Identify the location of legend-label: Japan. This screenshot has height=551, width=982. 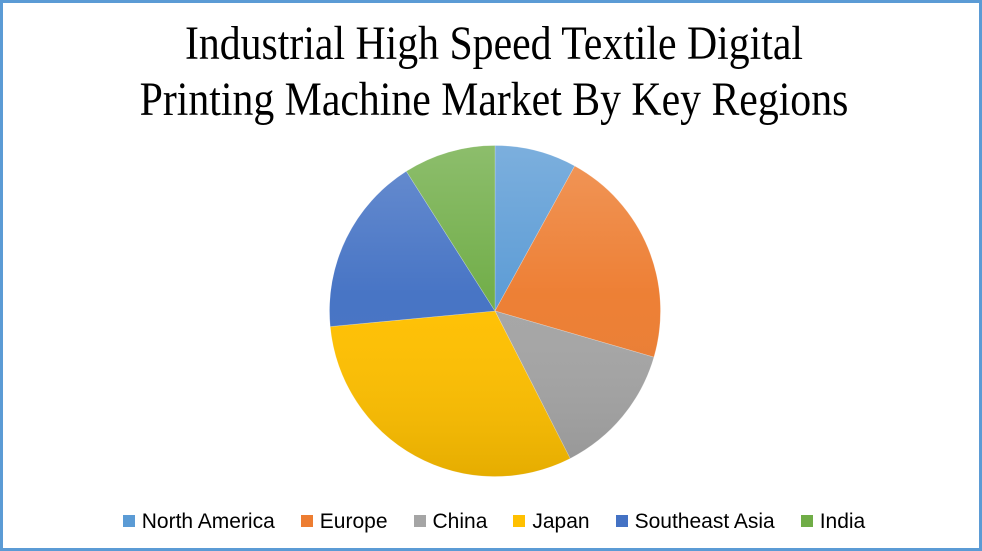
(561, 521).